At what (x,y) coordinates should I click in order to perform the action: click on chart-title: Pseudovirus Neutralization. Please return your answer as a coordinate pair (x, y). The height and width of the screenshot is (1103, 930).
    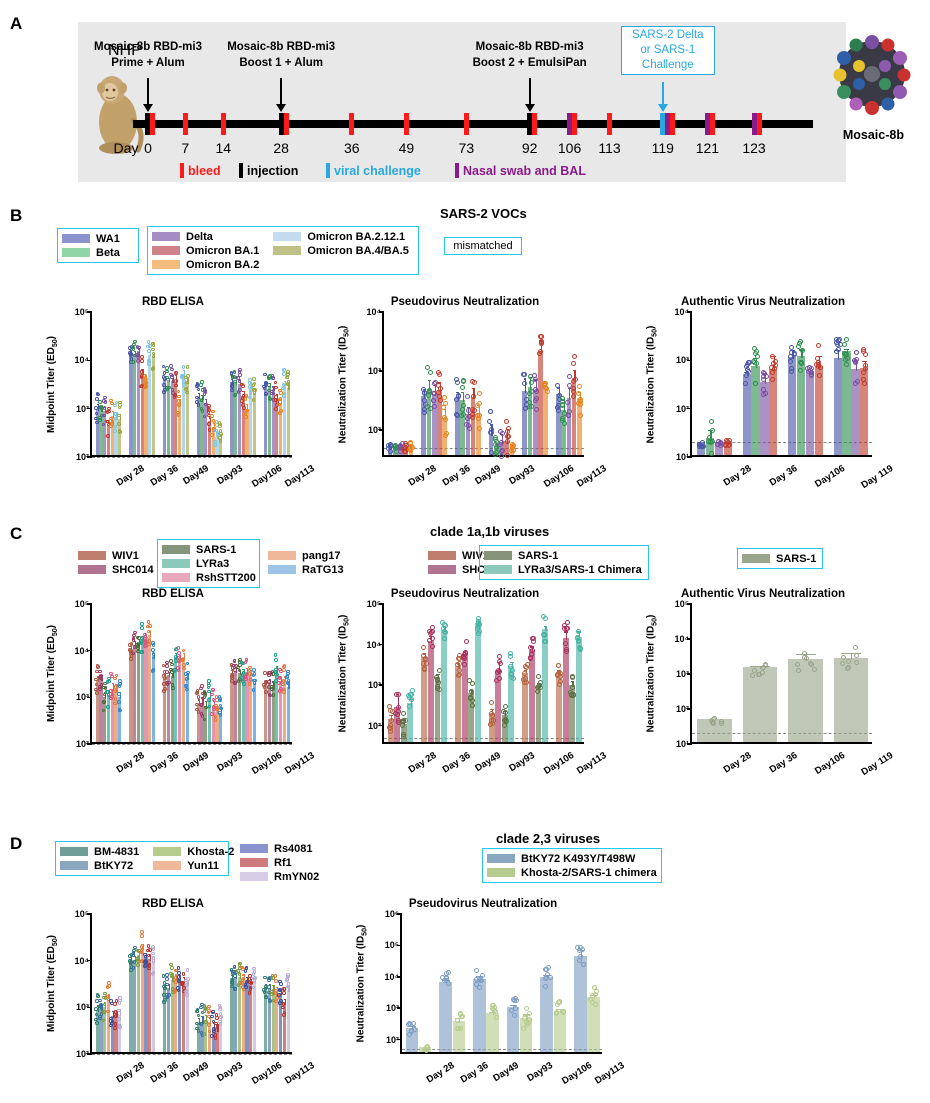
    Looking at the image, I should click on (465, 302).